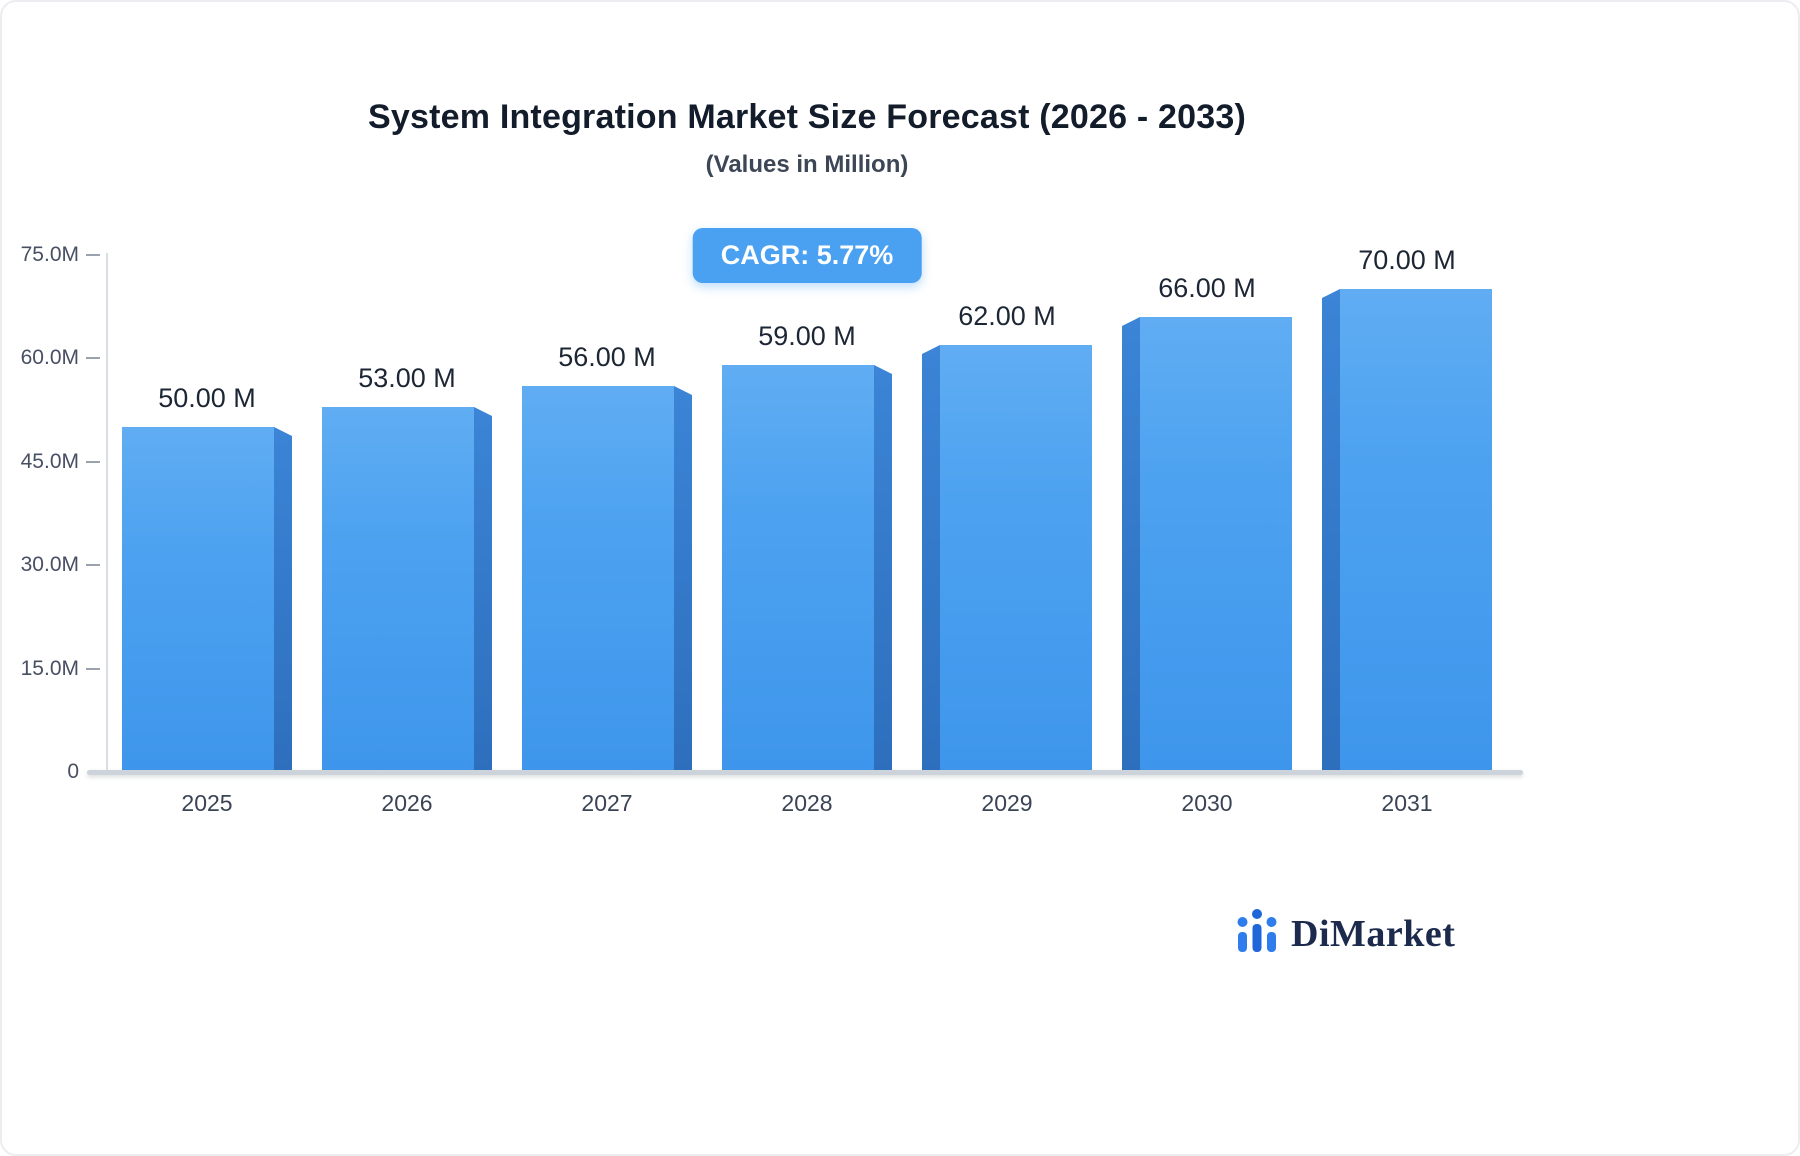 The image size is (1800, 1156). What do you see at coordinates (407, 378) in the screenshot?
I see `bar-value-label: 53.00 M` at bounding box center [407, 378].